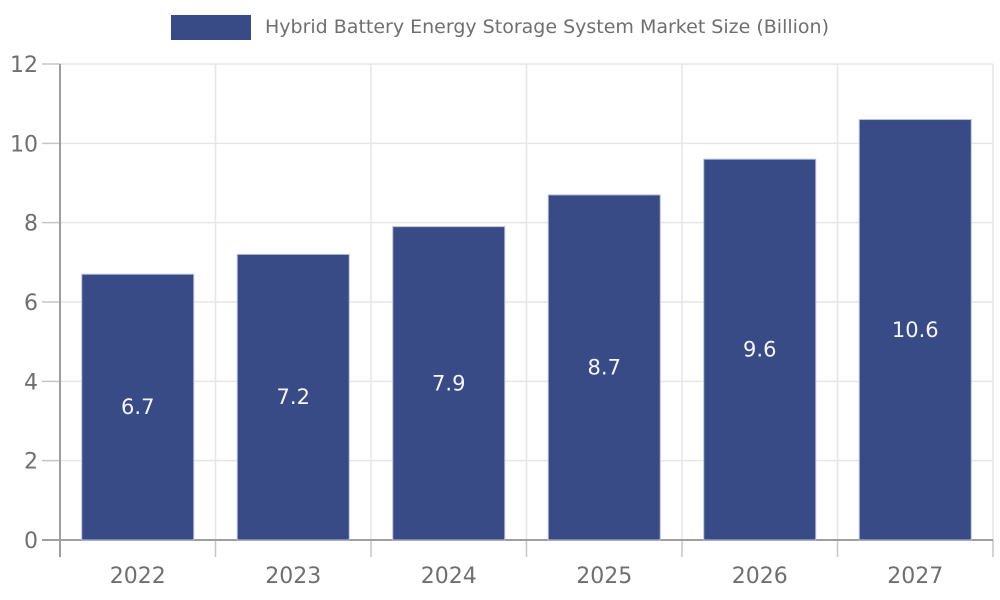 Image resolution: width=1000 pixels, height=600 pixels. I want to click on x-tick-label-2025: 2025, so click(604, 576).